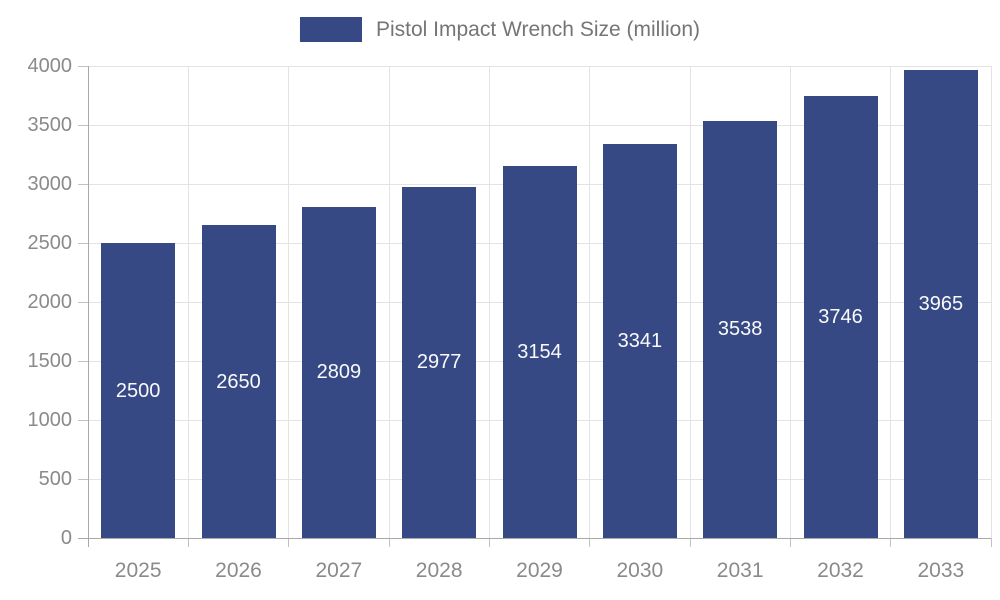 The height and width of the screenshot is (600, 1000). I want to click on bar-value-label: 3965, so click(941, 304).